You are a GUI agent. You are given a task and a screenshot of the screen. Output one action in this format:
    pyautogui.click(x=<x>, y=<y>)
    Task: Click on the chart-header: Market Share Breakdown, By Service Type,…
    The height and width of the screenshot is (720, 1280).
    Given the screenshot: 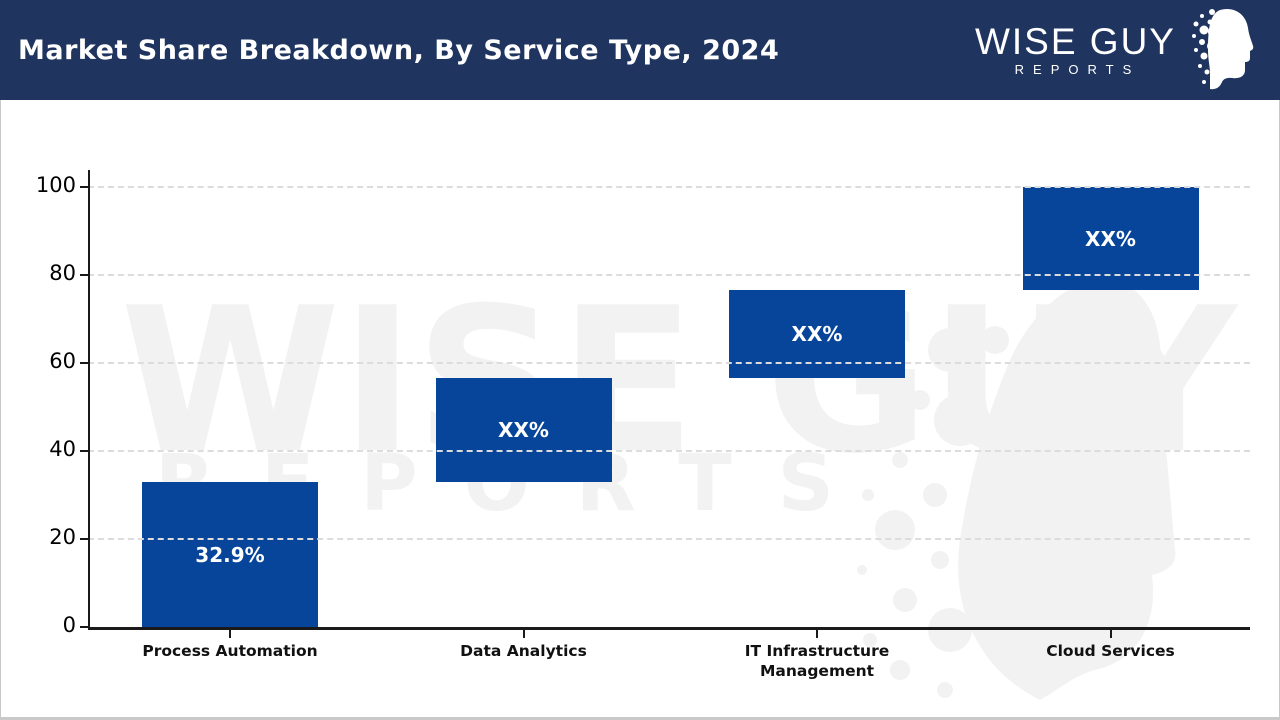 What is the action you would take?
    pyautogui.click(x=640, y=50)
    